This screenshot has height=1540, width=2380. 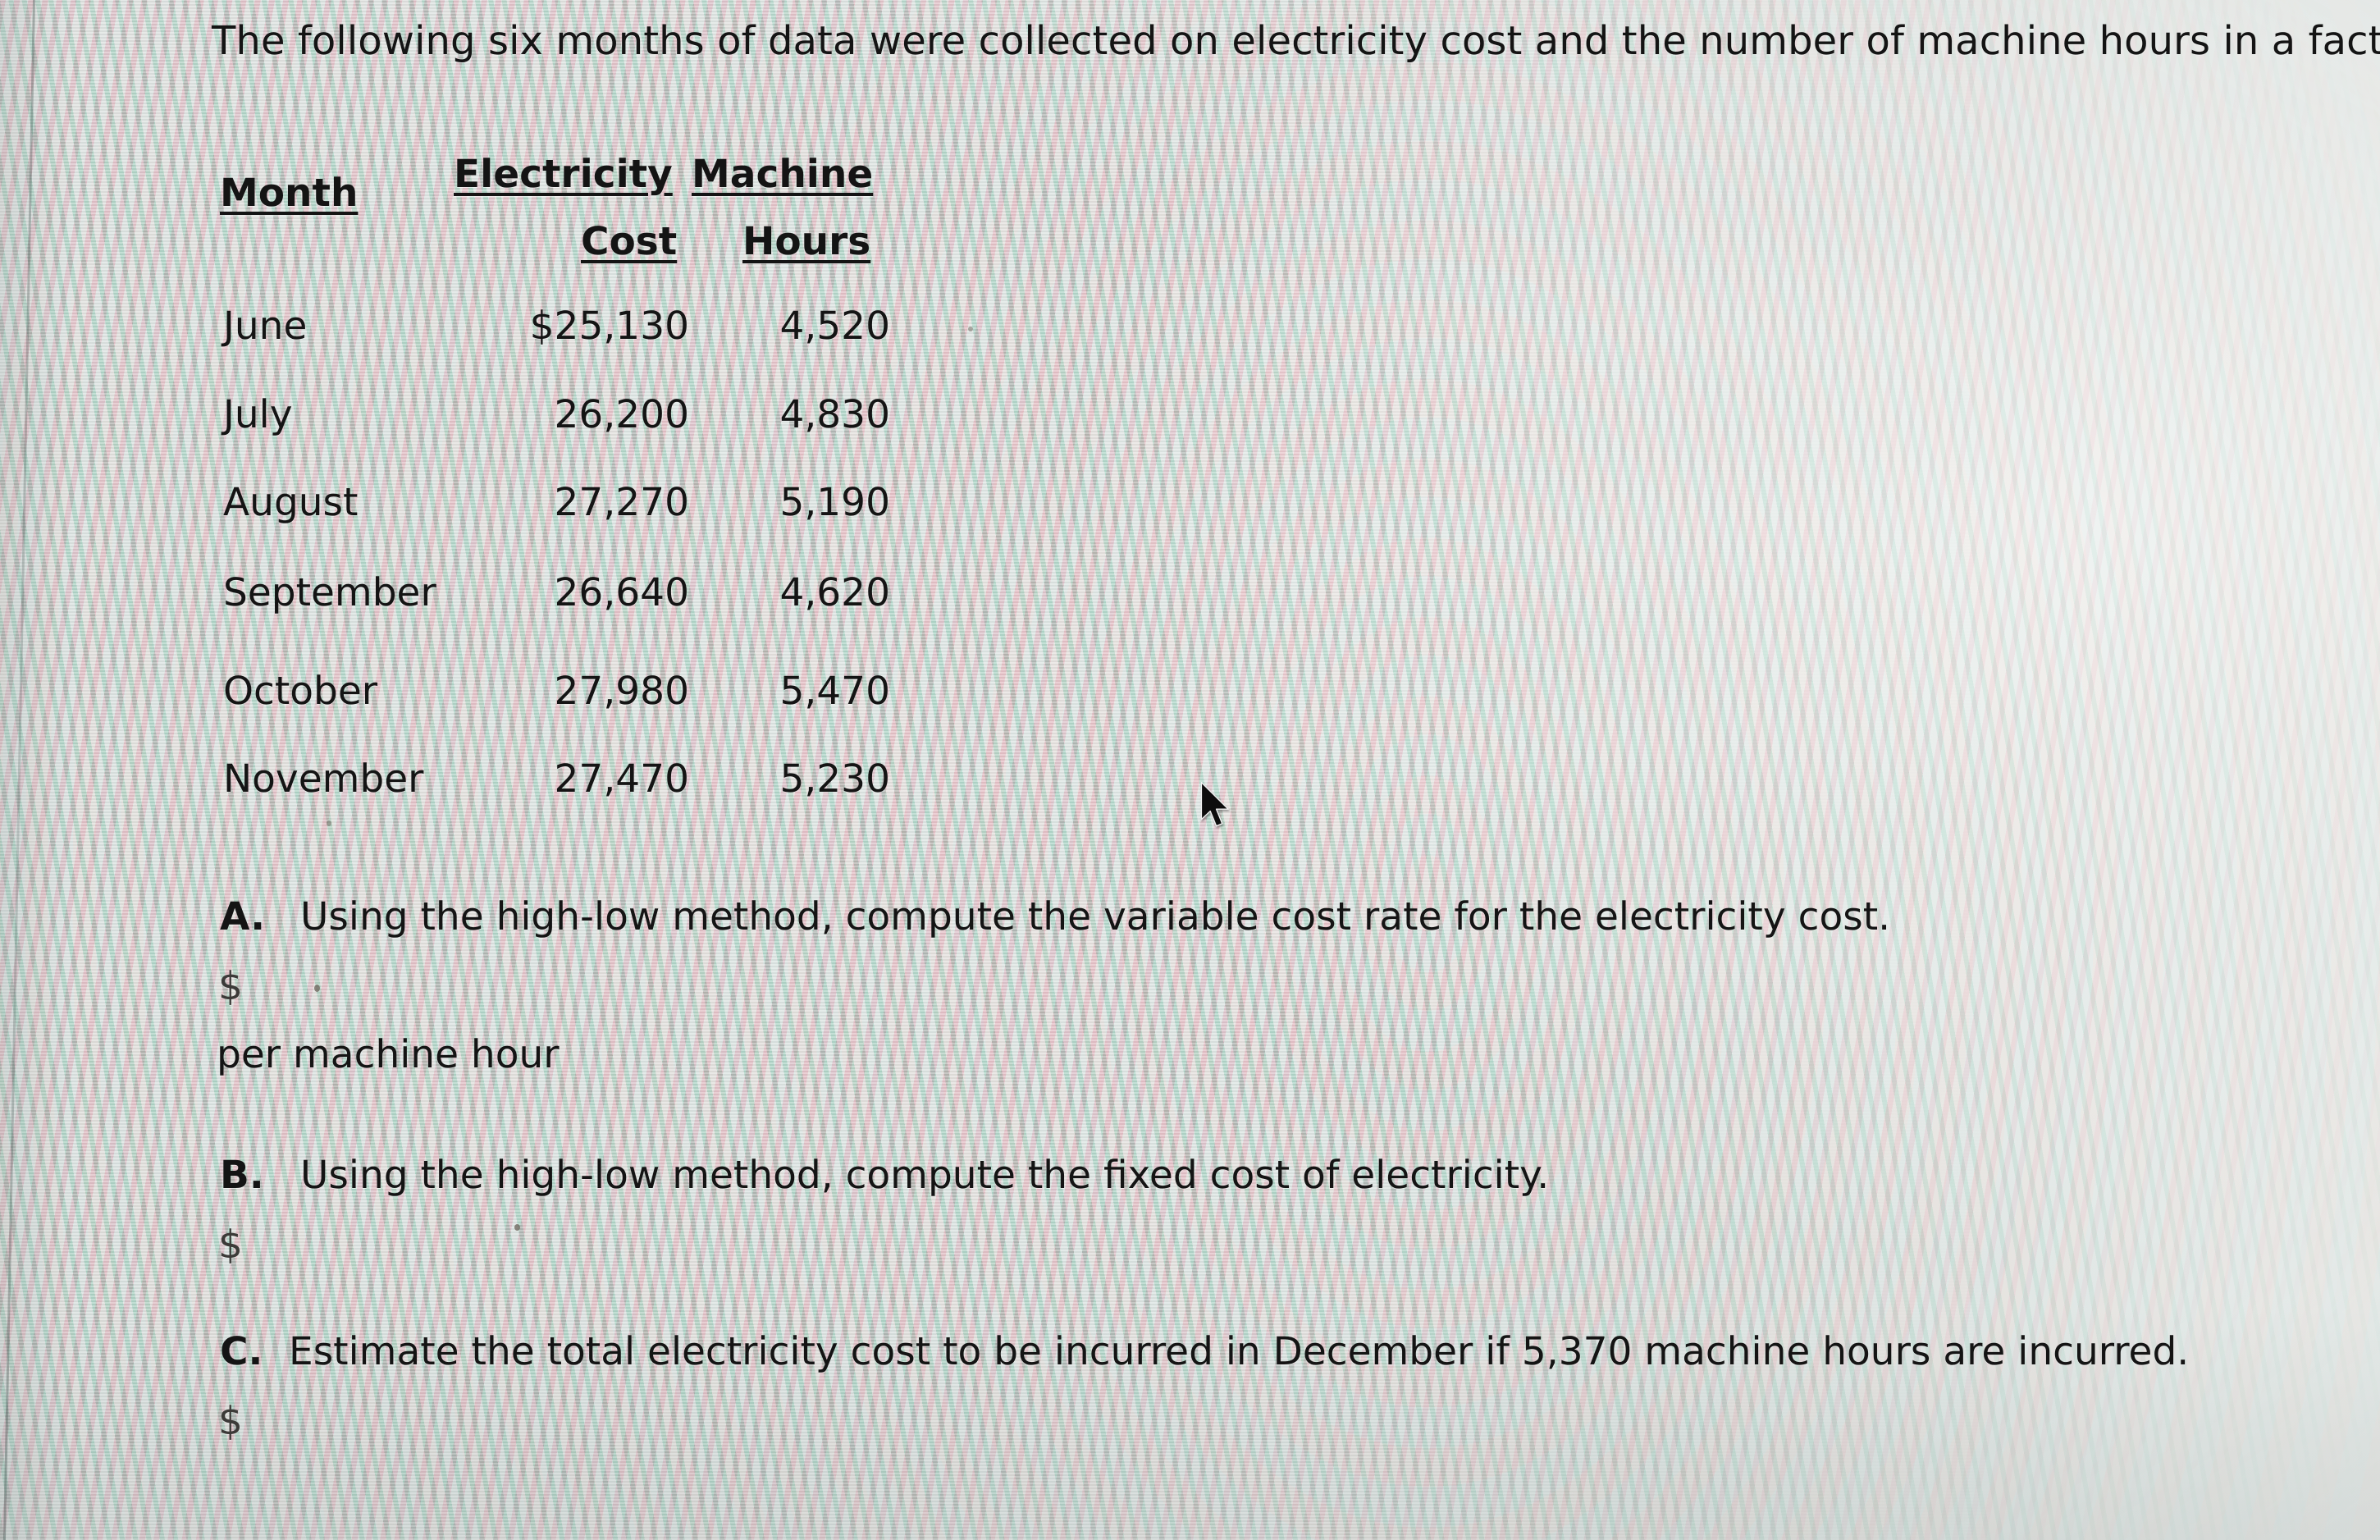 I want to click on table-row: 26,200, so click(x=622, y=414).